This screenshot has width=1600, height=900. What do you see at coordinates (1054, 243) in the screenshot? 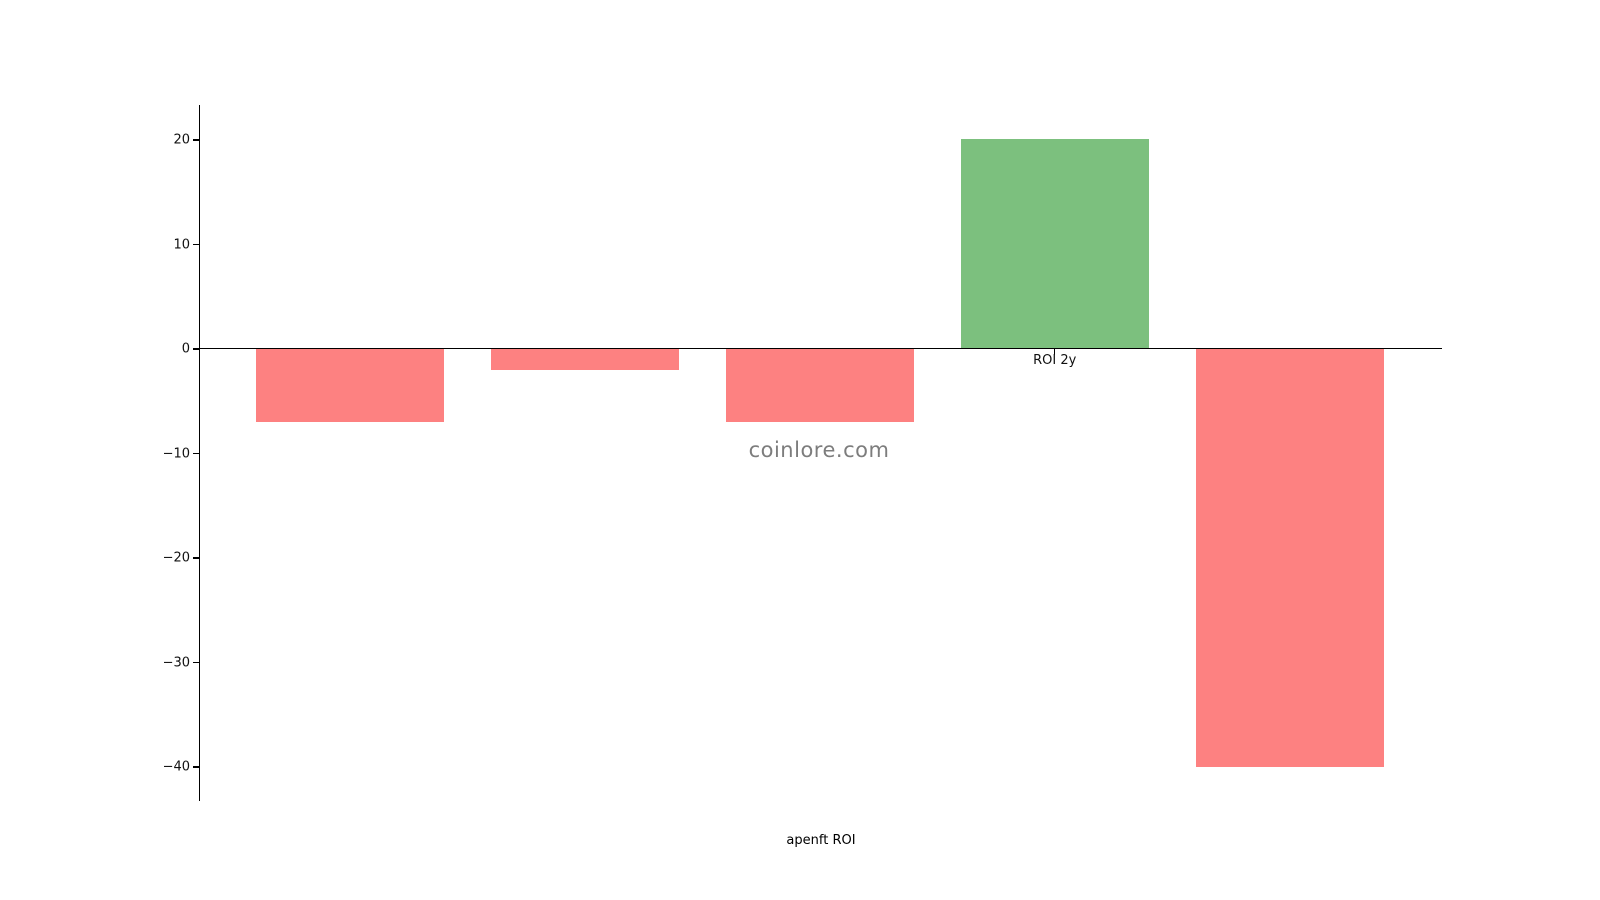
I see `bar-roi-2y` at bounding box center [1054, 243].